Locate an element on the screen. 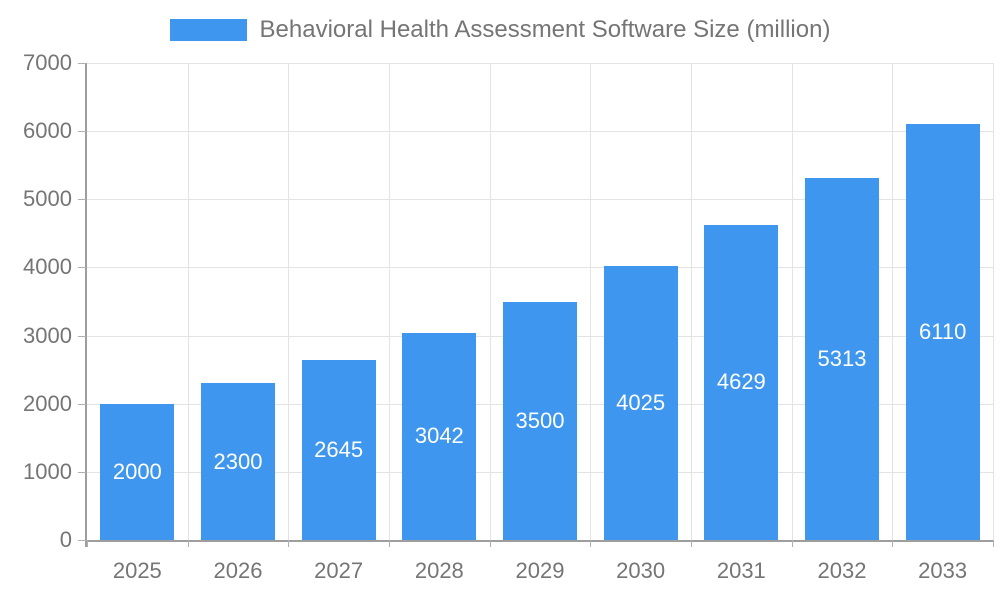 This screenshot has height=600, width=1000. y-axis-label: 1000 is located at coordinates (47, 471).